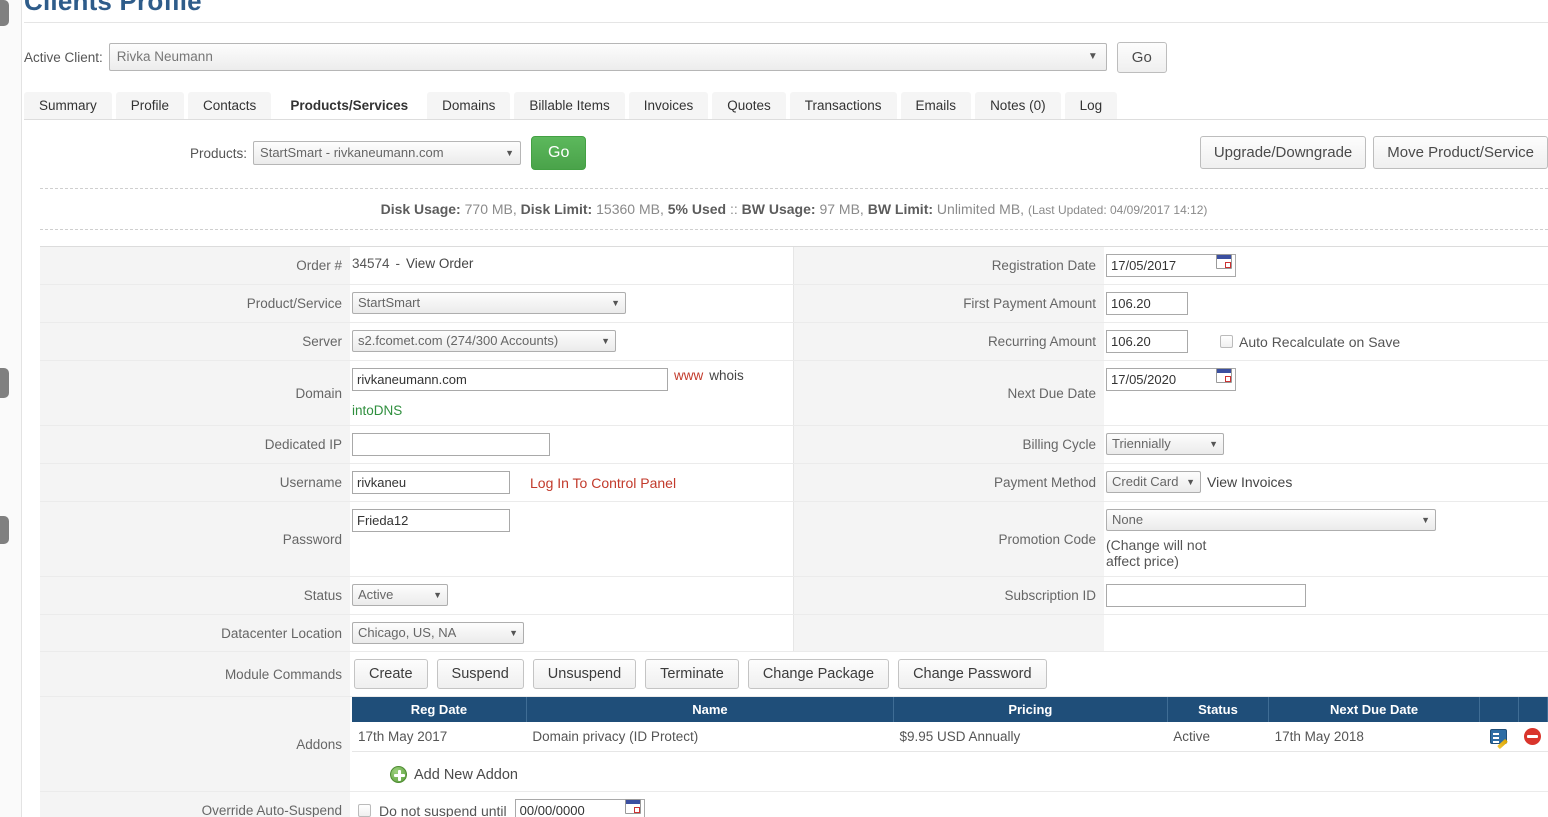  What do you see at coordinates (349, 105) in the screenshot?
I see `tab-products-services: Products/Services` at bounding box center [349, 105].